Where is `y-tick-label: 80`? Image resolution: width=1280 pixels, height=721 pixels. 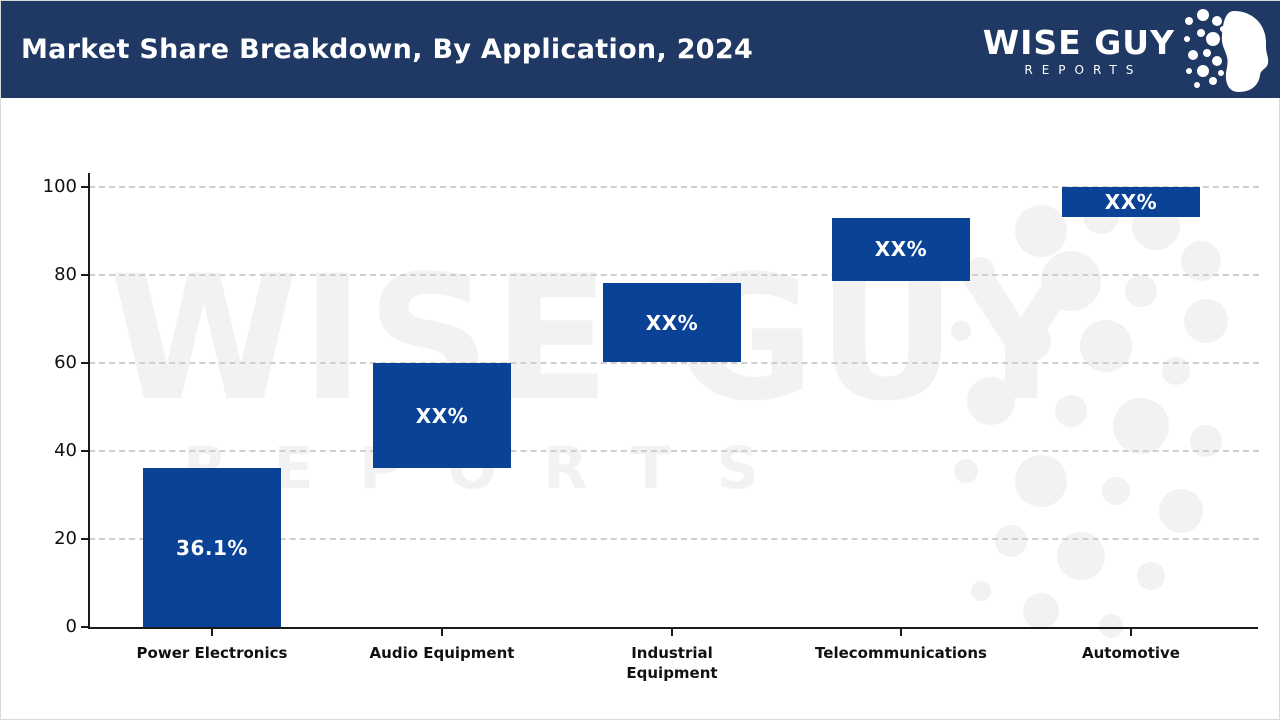 y-tick-label: 80 is located at coordinates (65, 274).